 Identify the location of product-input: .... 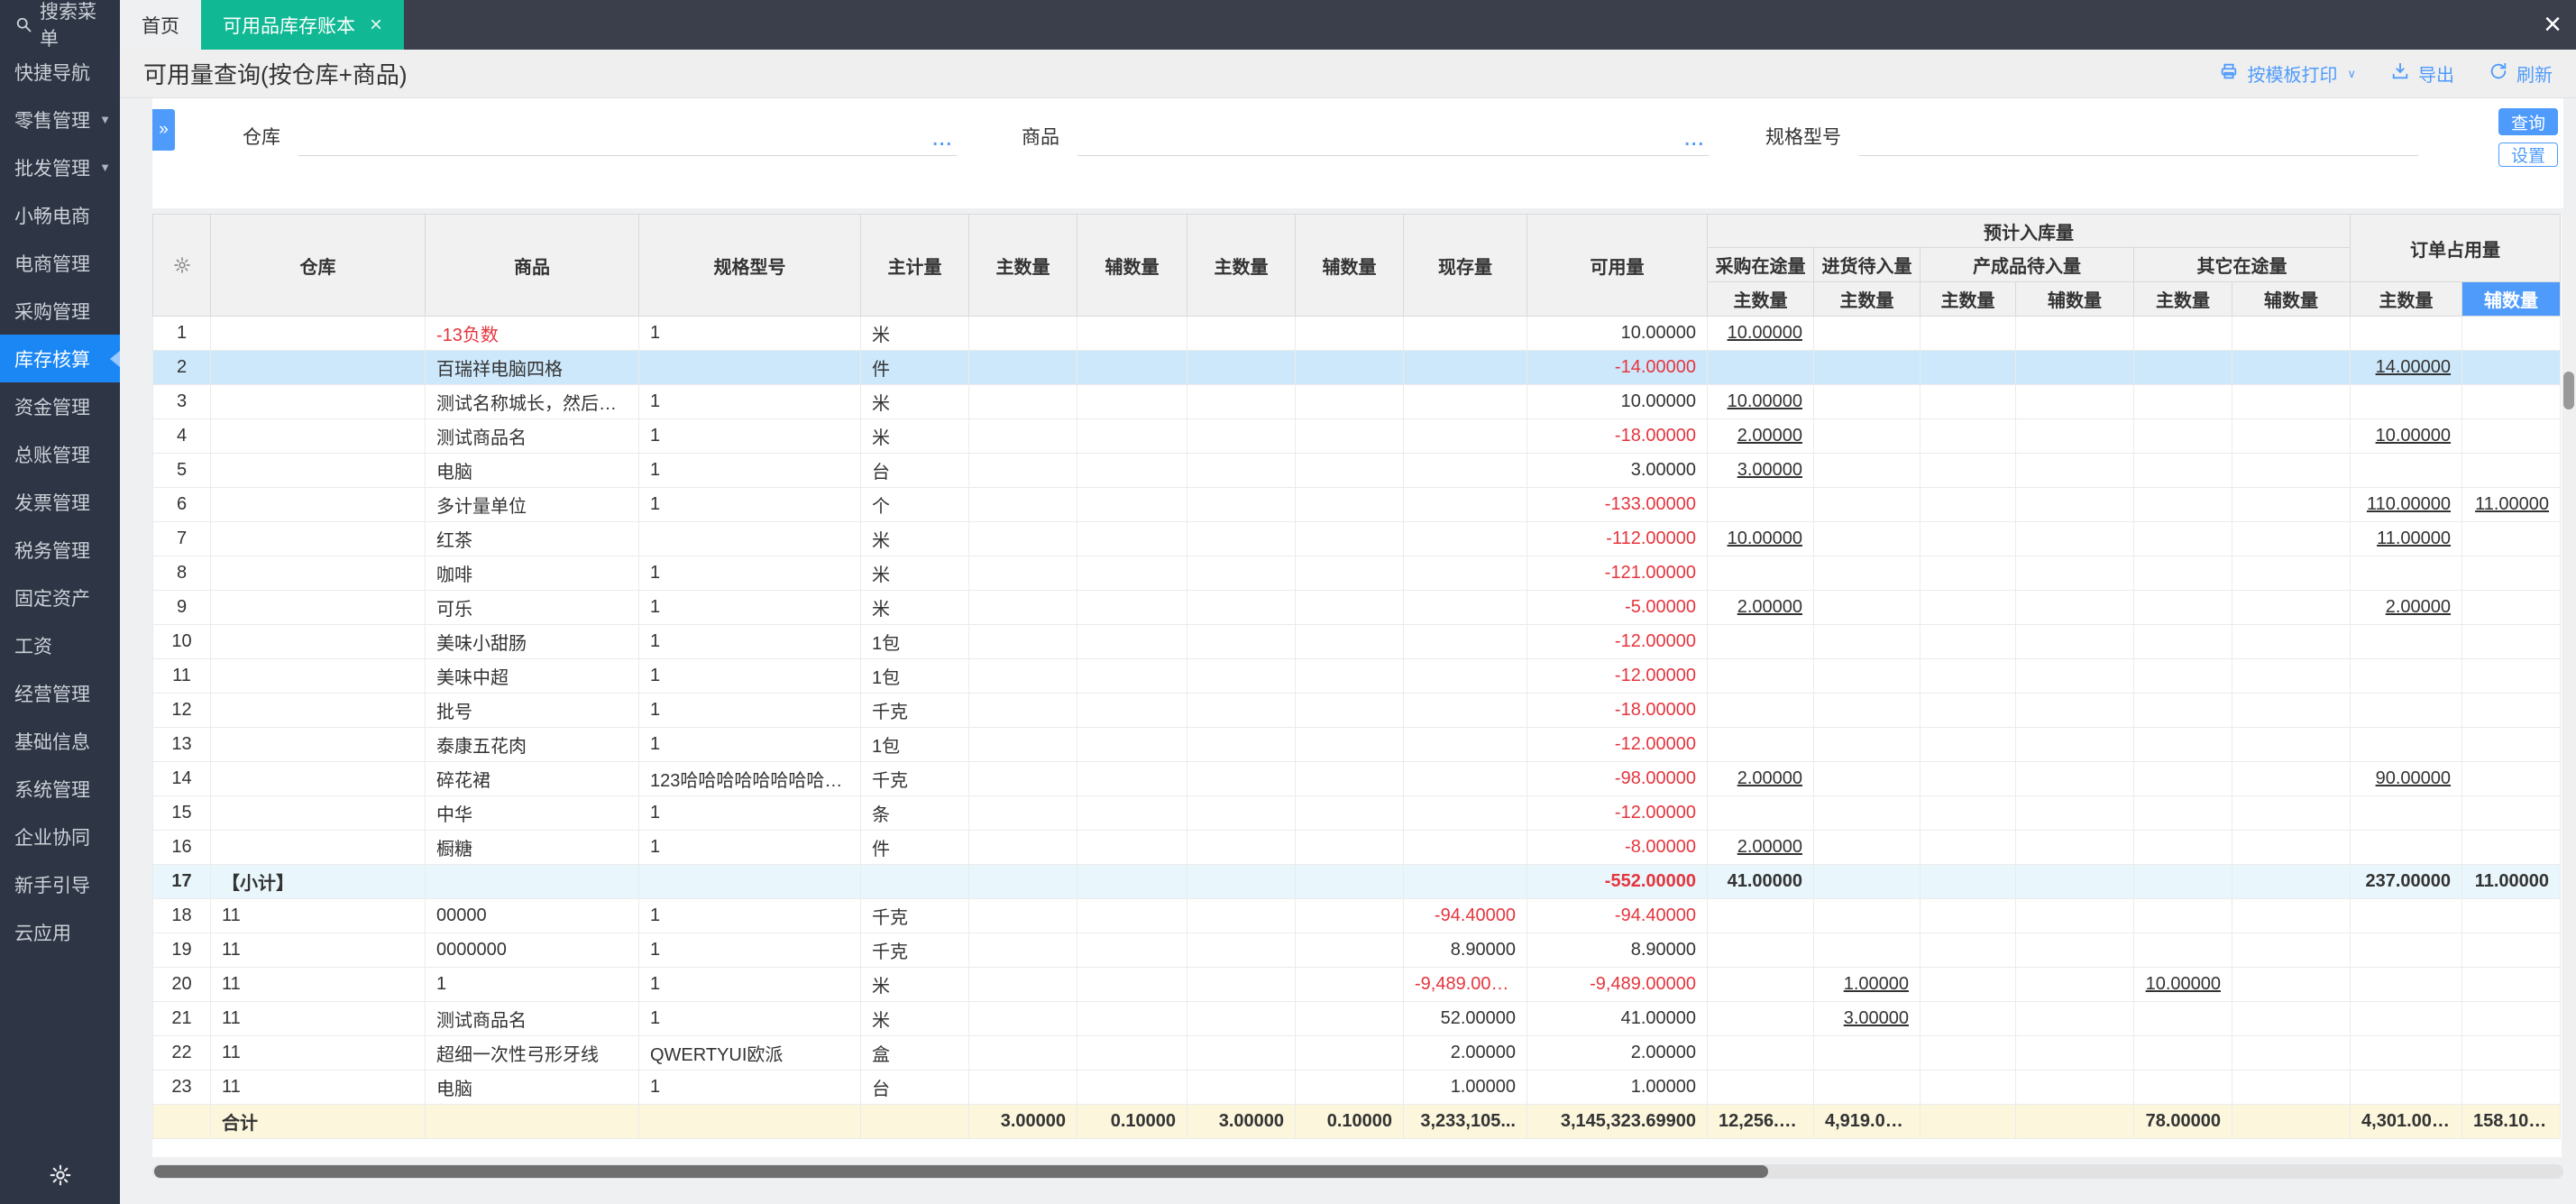
(1393, 138).